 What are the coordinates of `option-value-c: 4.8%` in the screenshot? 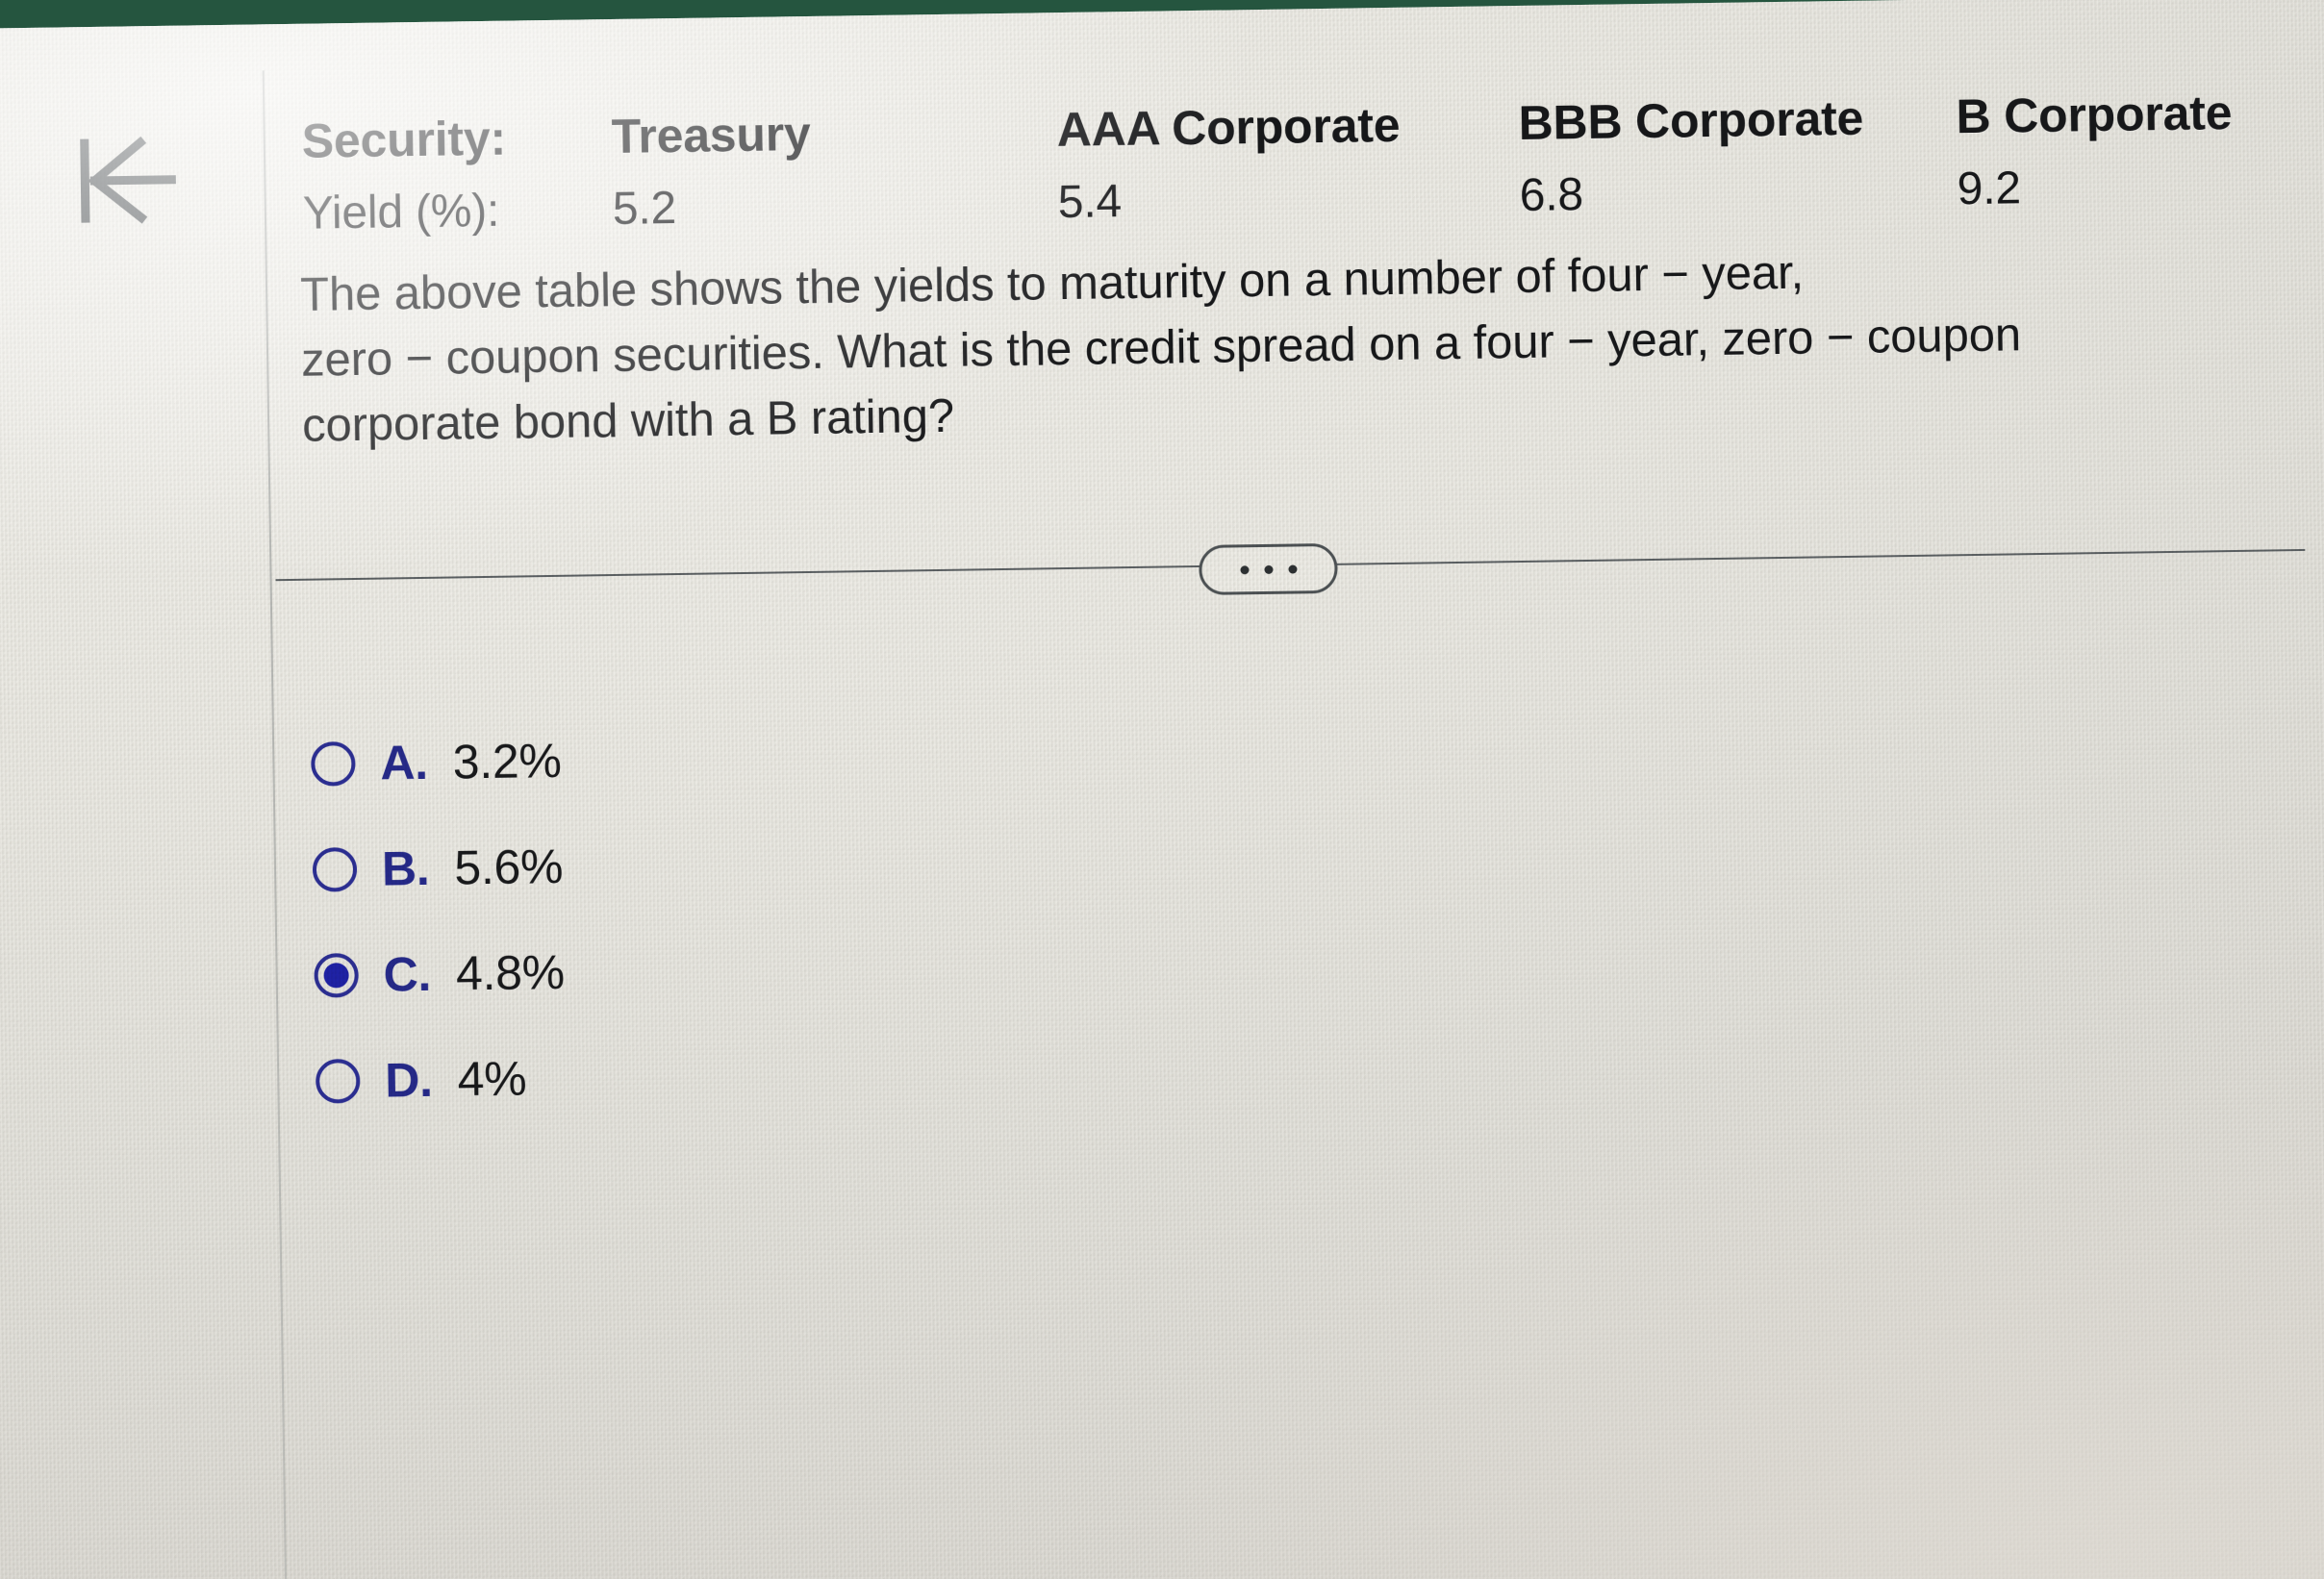 It's located at (510, 972).